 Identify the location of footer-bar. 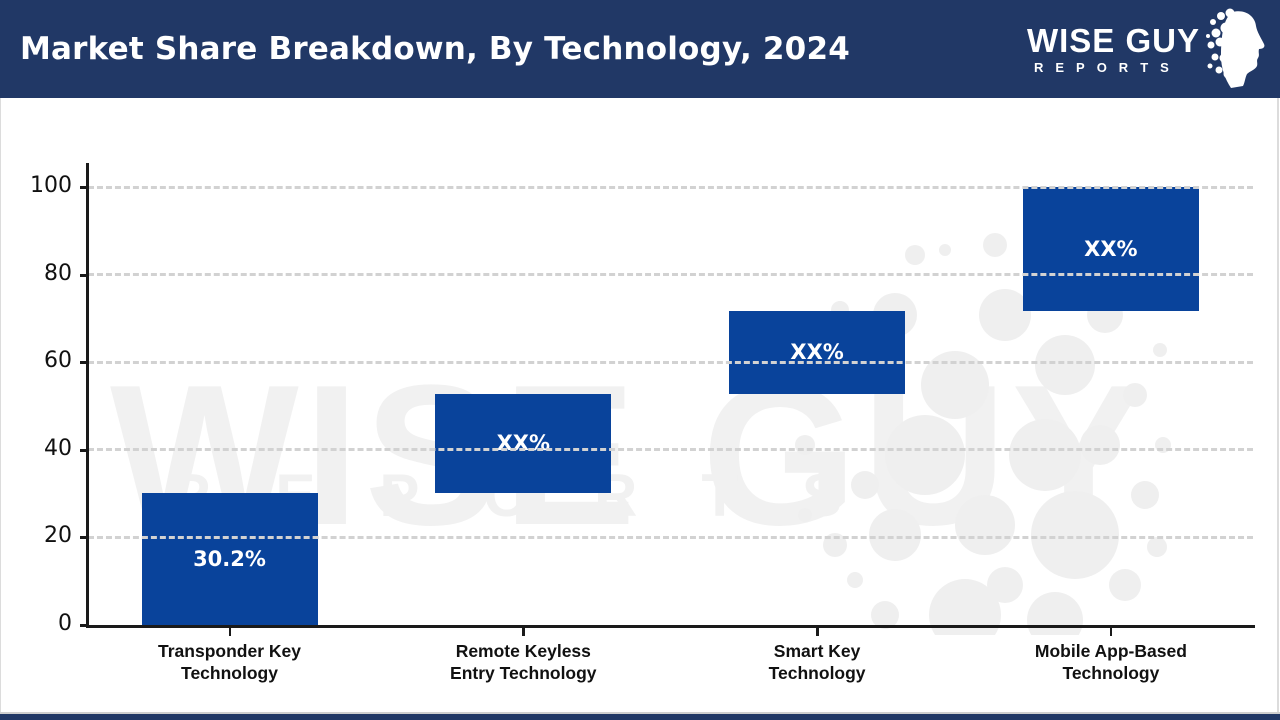
(640, 717).